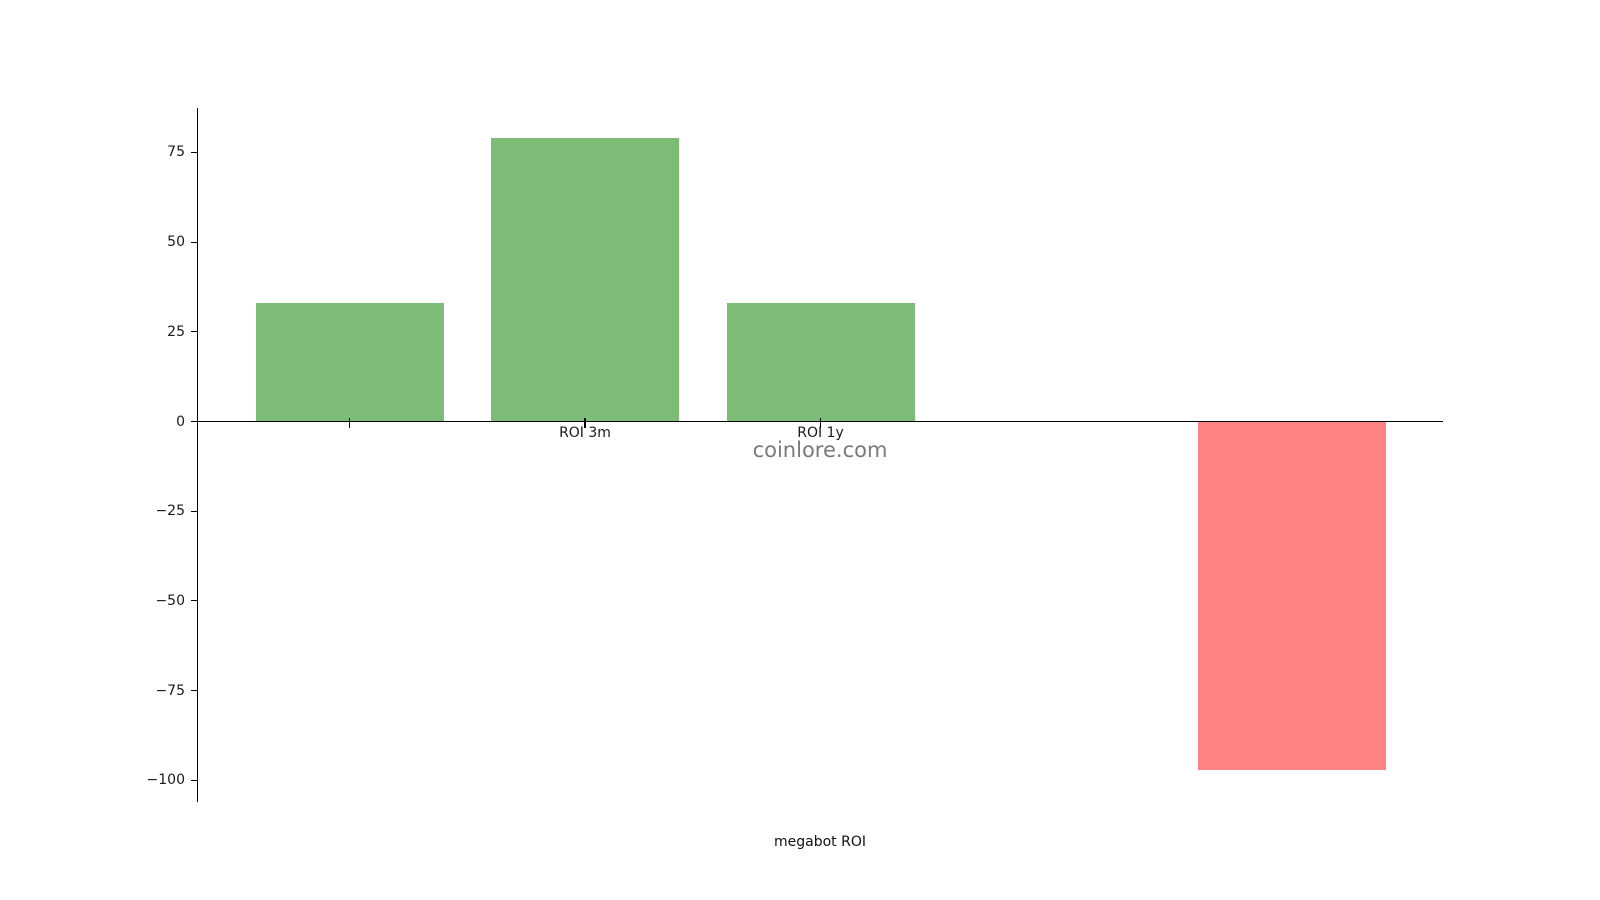 The height and width of the screenshot is (900, 1600). I want to click on y-tick-label: −100, so click(165, 780).